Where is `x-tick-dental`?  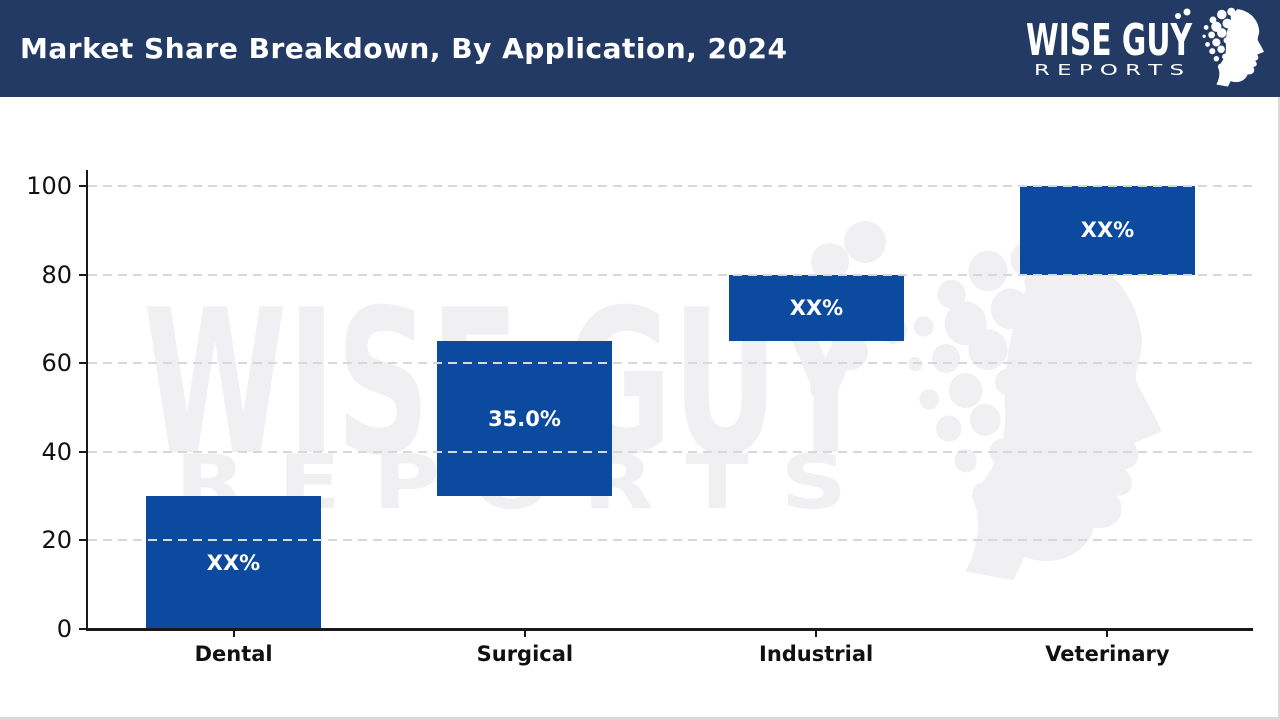
x-tick-dental is located at coordinates (233, 633).